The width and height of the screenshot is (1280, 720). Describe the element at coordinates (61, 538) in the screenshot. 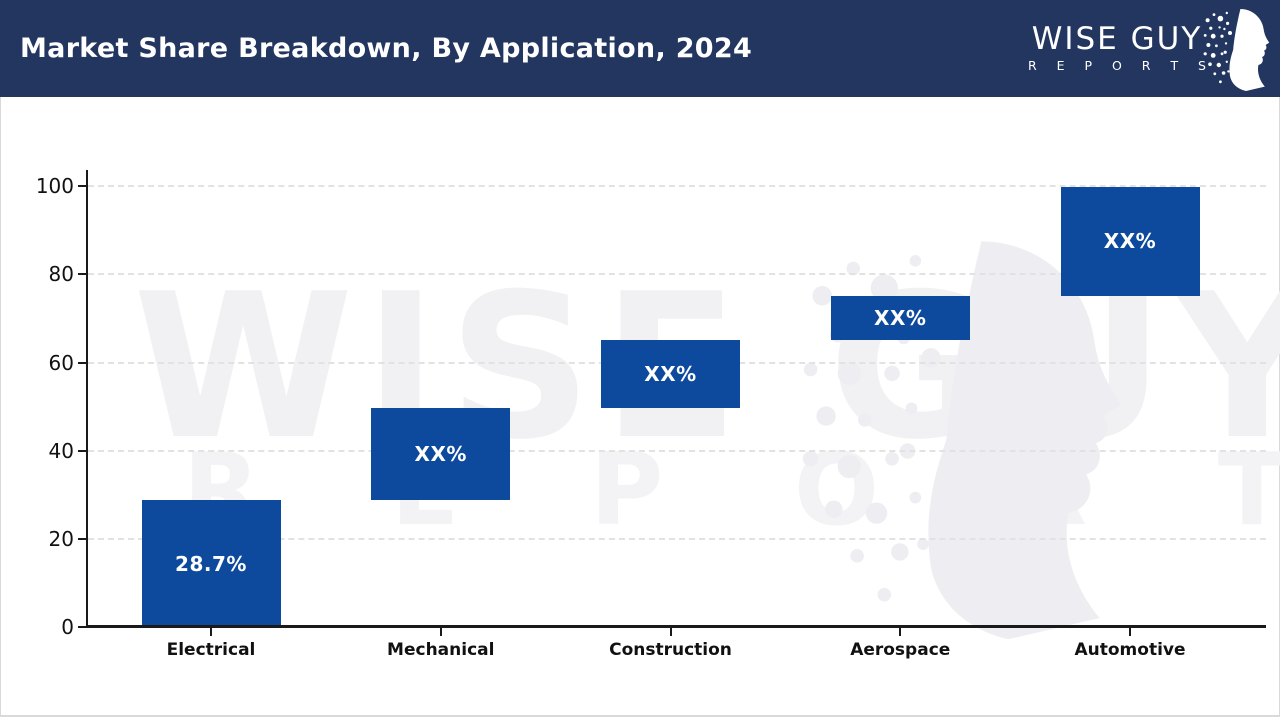

I see `y-tick-label: 20` at that location.